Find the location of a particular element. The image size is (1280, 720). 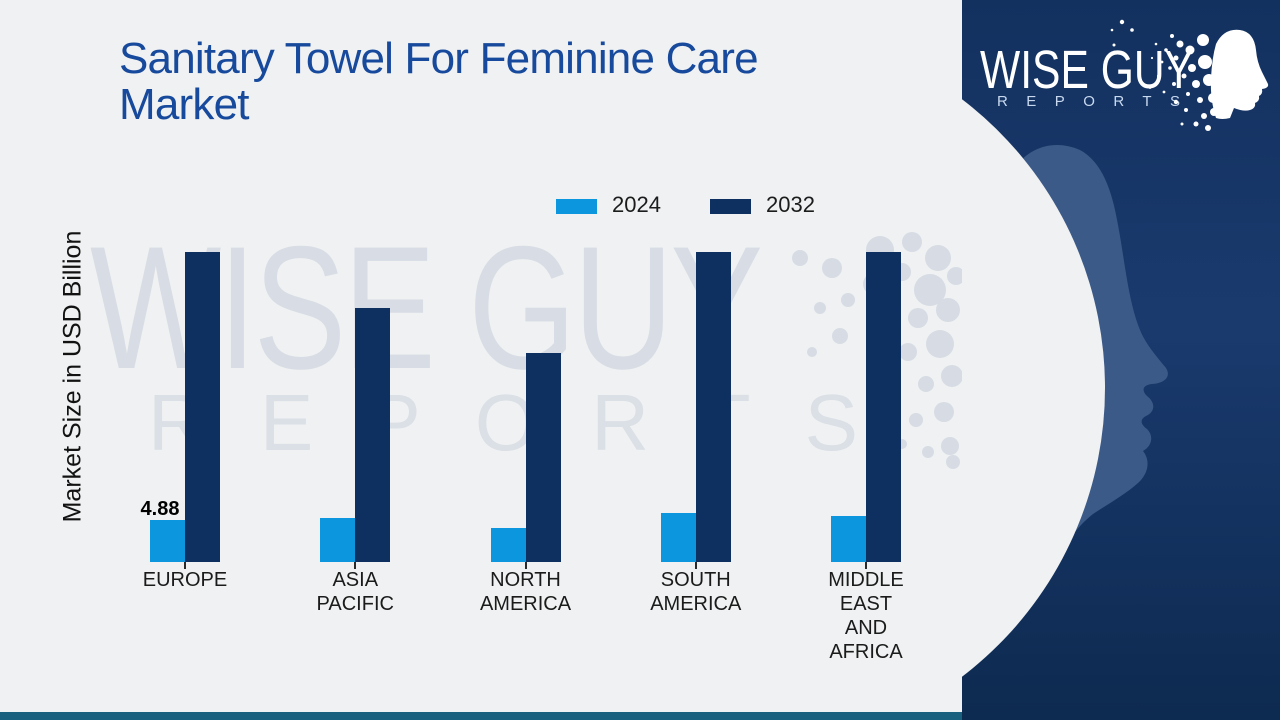

bar-2024-north-america is located at coordinates (508, 544).